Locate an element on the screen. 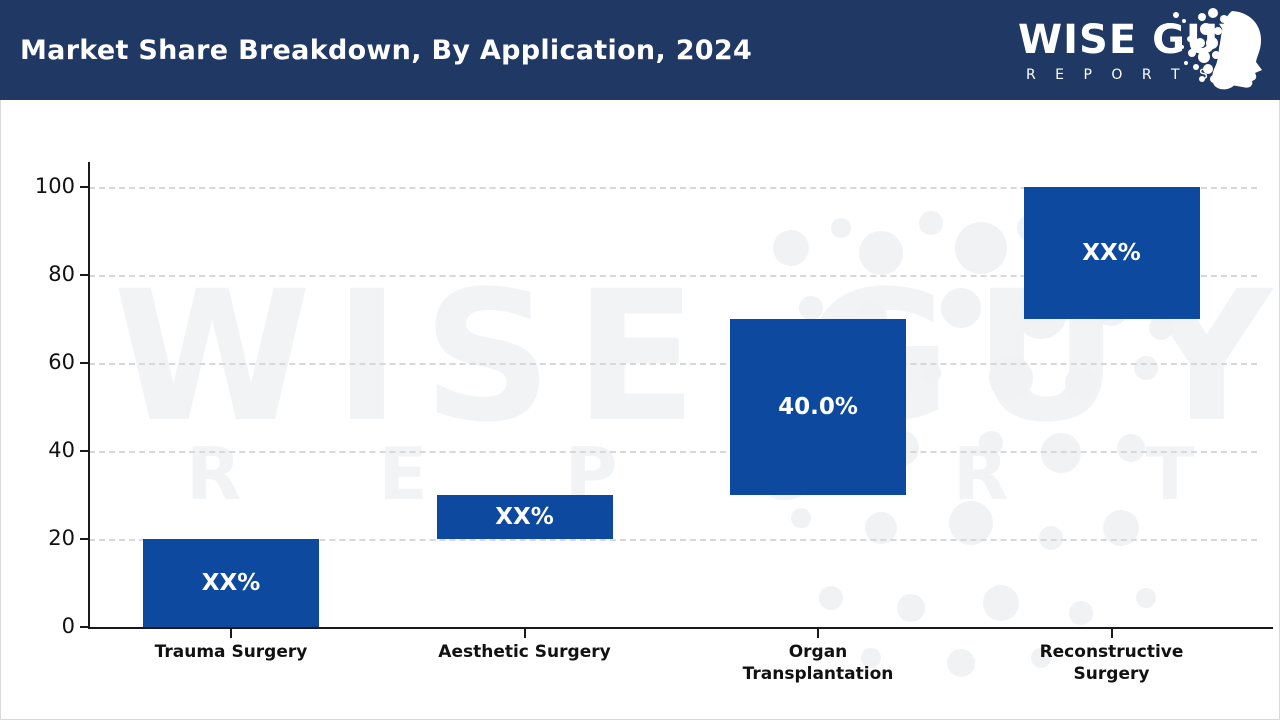 This screenshot has width=1280, height=720. y-tick-label-100: 100 is located at coordinates (54, 185).